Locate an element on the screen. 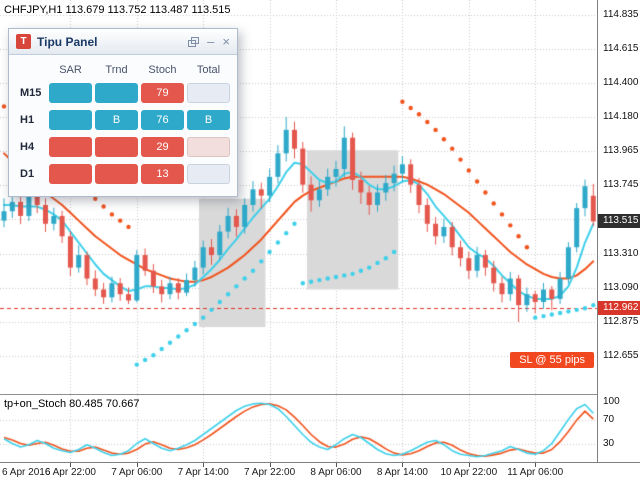 This screenshot has height=480, width=640. time-axis-label: 7 Apr 14:00 is located at coordinates (203, 472).